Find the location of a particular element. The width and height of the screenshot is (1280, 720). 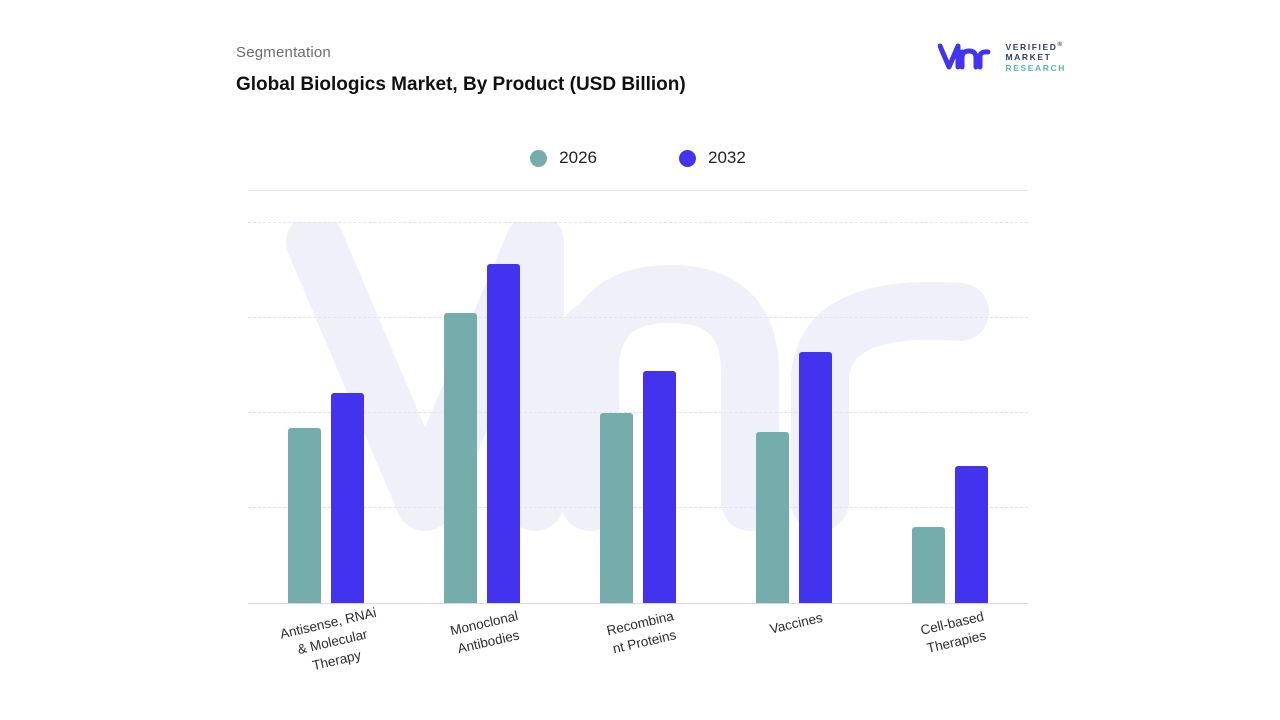

x-axis-label: Recombina nt Proteins is located at coordinates (641, 632).